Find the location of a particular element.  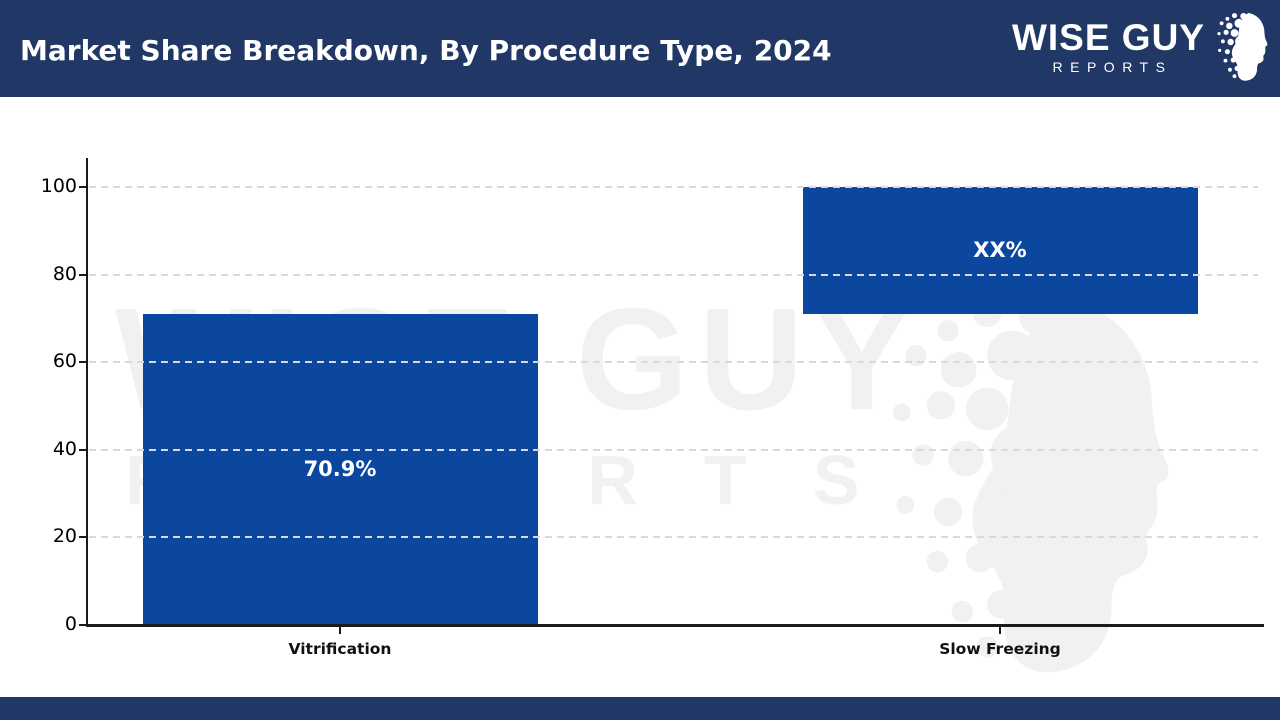

category-label-vitrification: Vitrification is located at coordinates (340, 649).